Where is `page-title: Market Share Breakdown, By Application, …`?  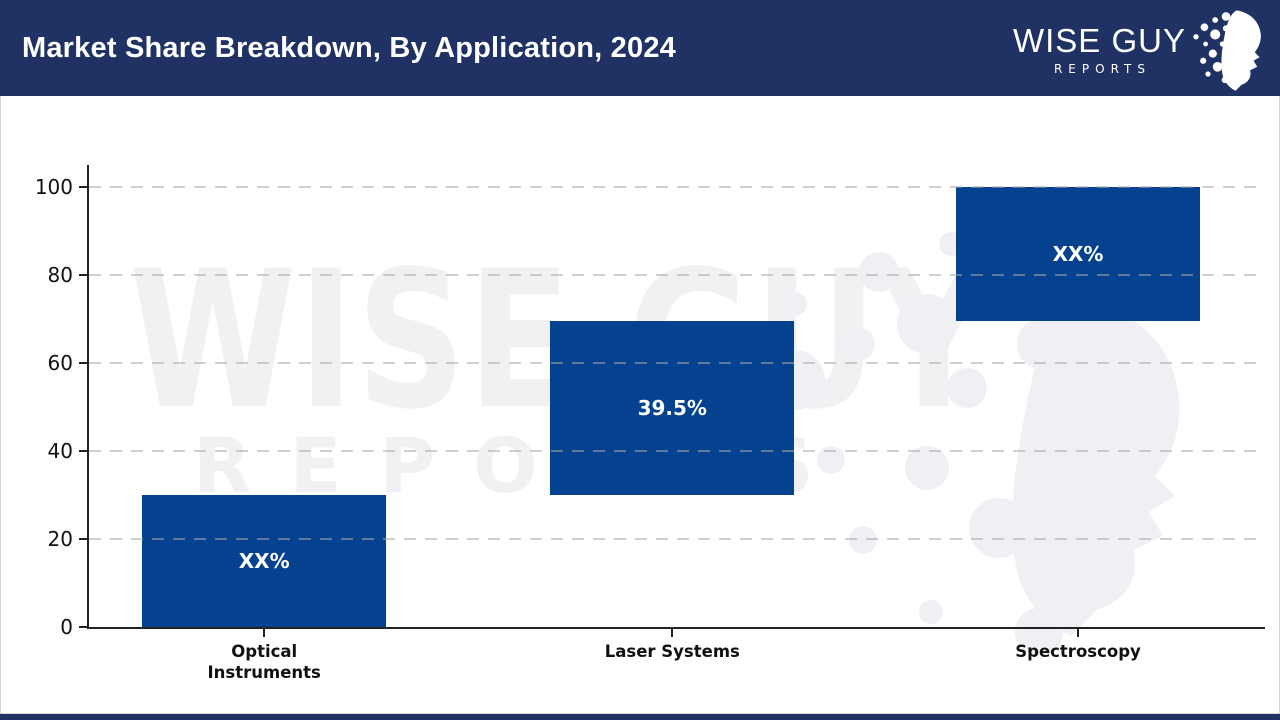 page-title: Market Share Breakdown, By Application, … is located at coordinates (349, 47).